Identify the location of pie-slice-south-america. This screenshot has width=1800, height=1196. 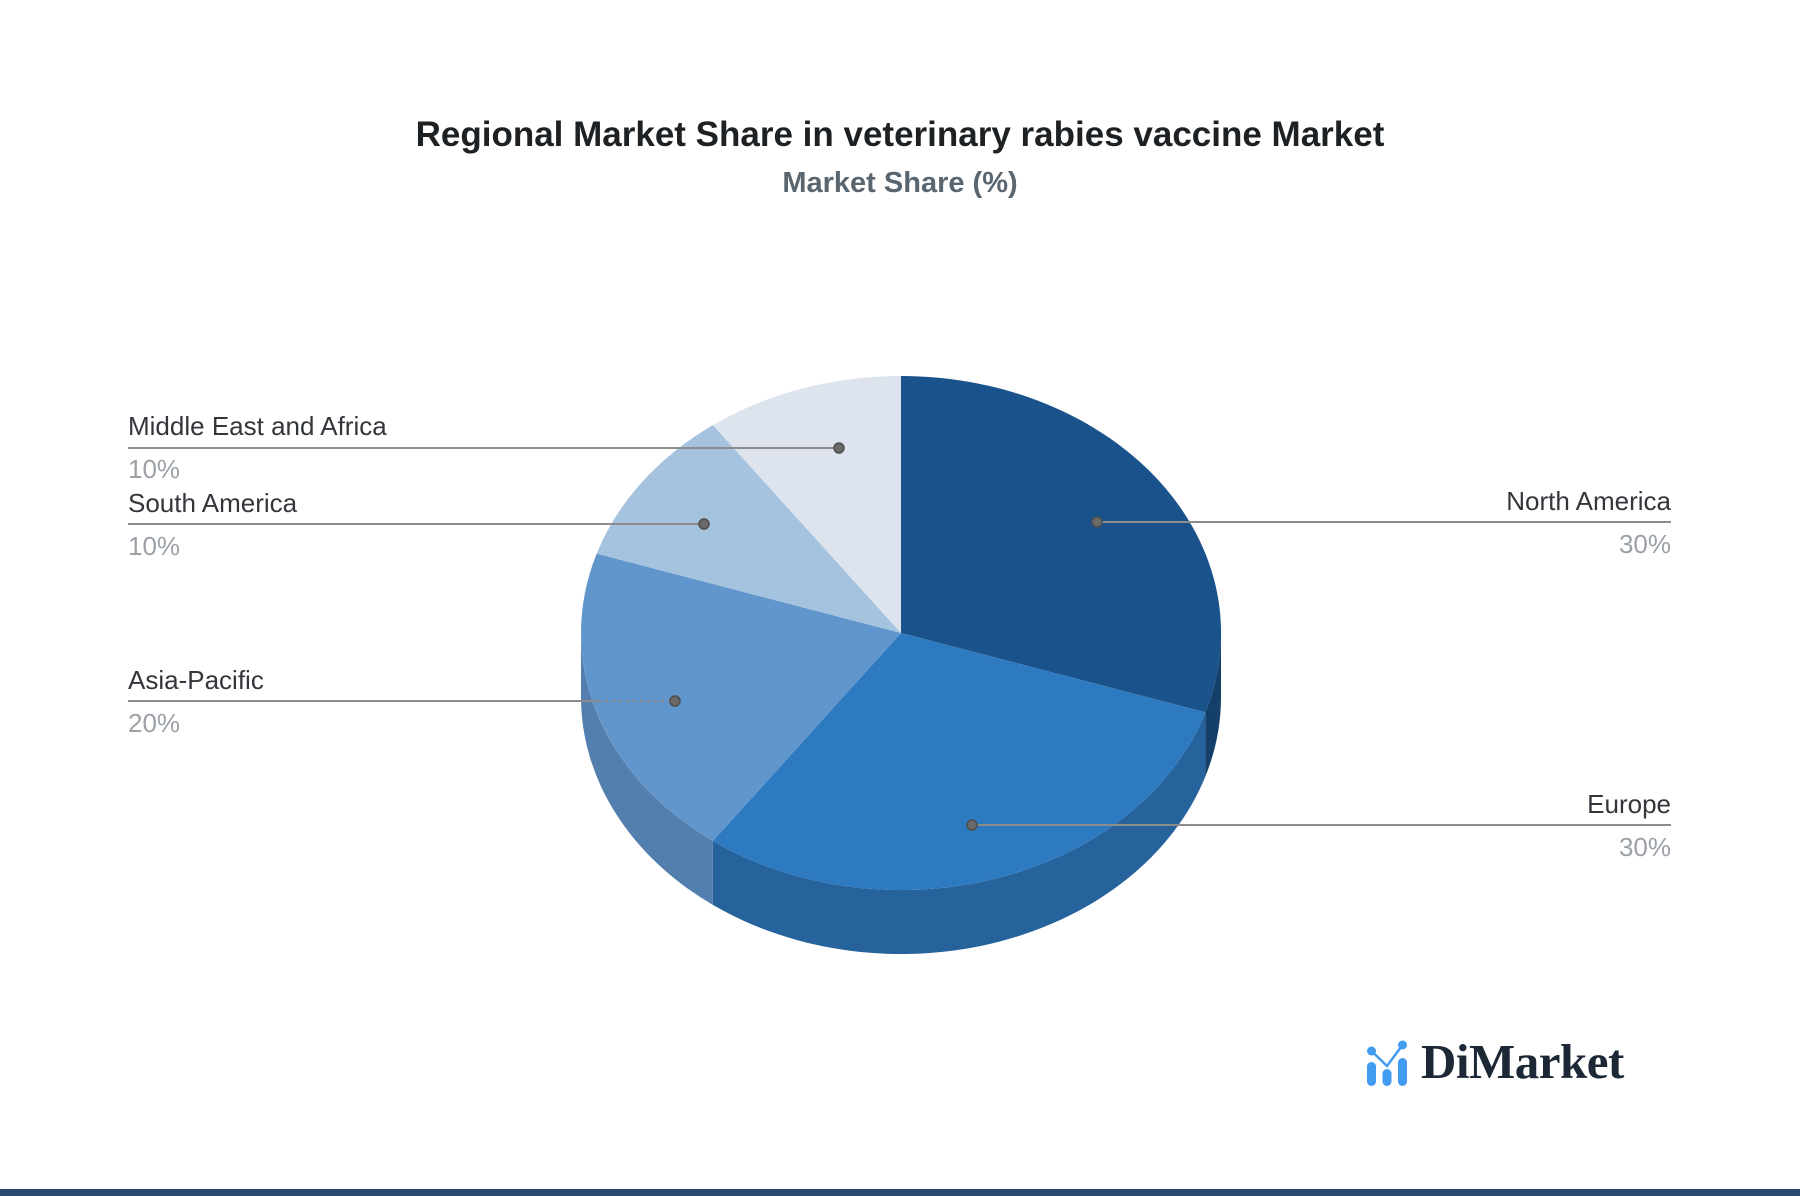
(748, 529).